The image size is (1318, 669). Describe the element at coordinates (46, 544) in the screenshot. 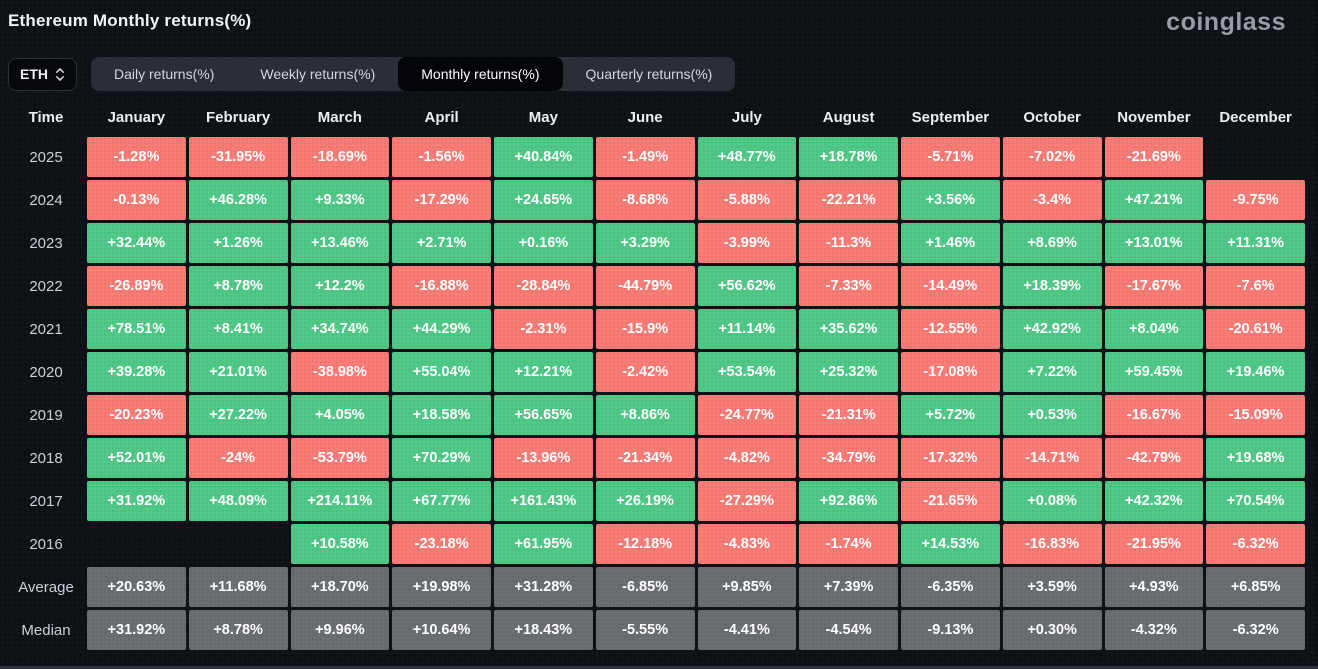

I see `row-label-2016: 2016` at that location.